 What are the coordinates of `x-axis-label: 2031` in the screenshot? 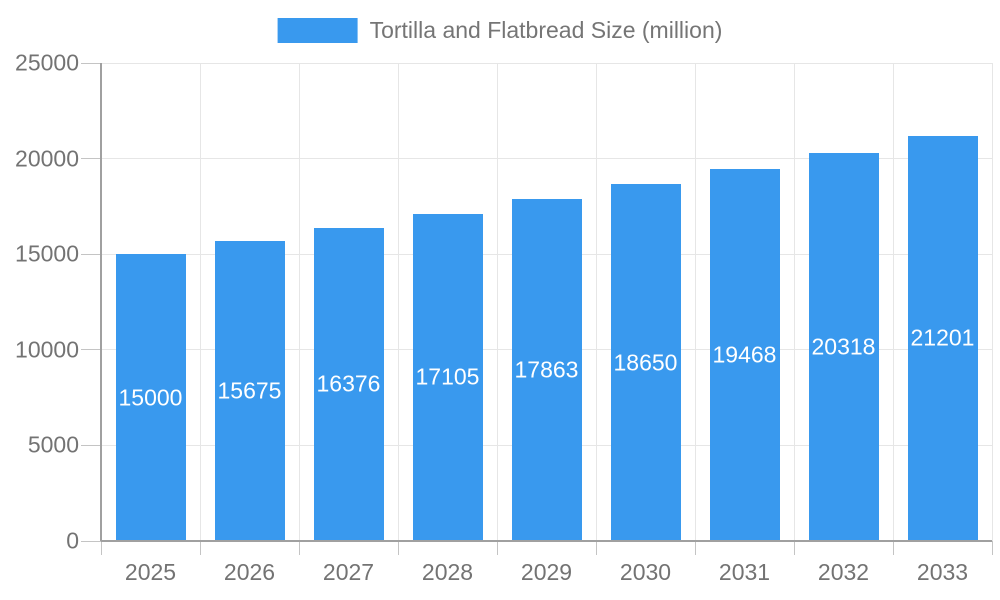 It's located at (744, 572).